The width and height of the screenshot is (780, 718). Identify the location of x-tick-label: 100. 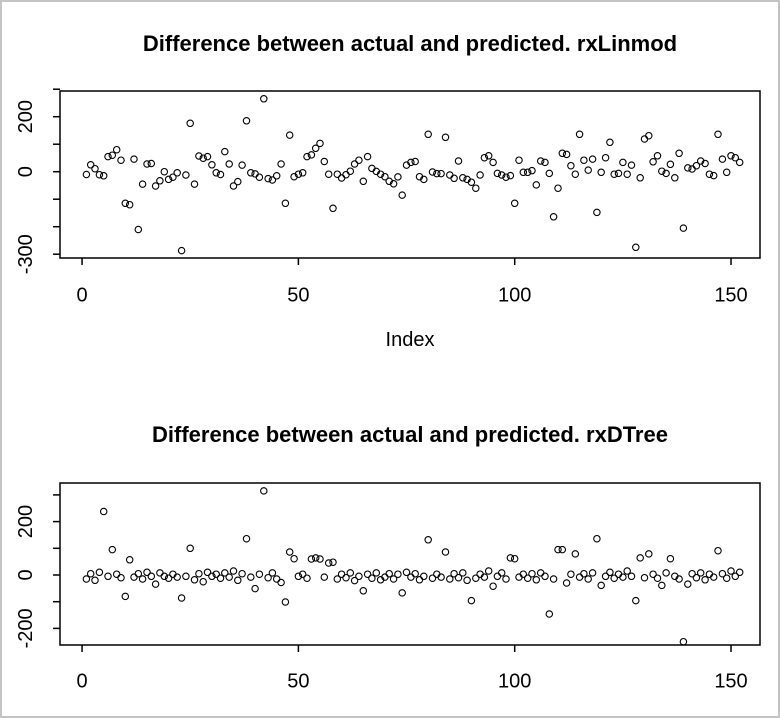
(514, 295).